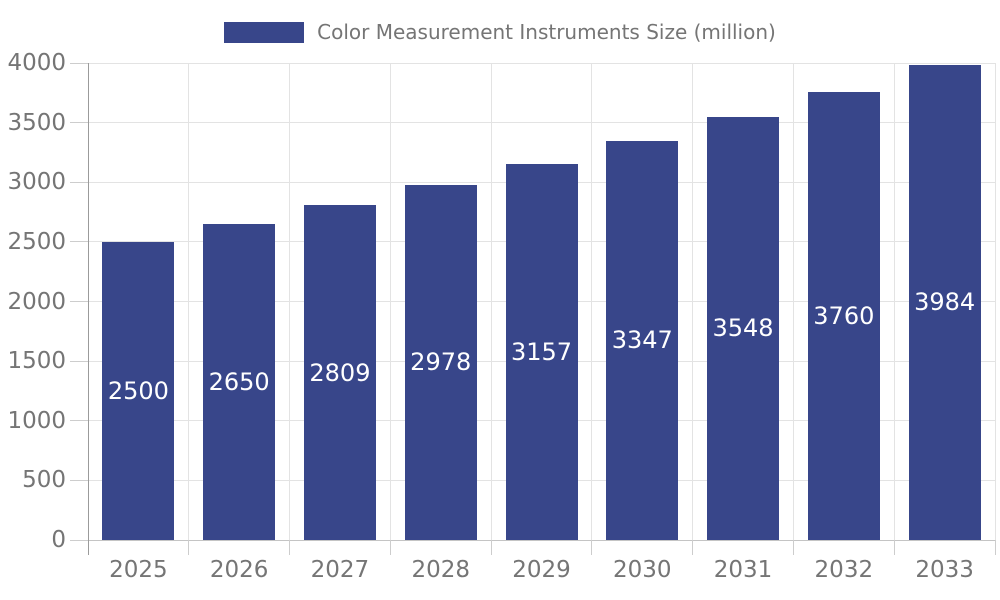 This screenshot has width=1000, height=600. I want to click on x-tick-label: 2027, so click(340, 570).